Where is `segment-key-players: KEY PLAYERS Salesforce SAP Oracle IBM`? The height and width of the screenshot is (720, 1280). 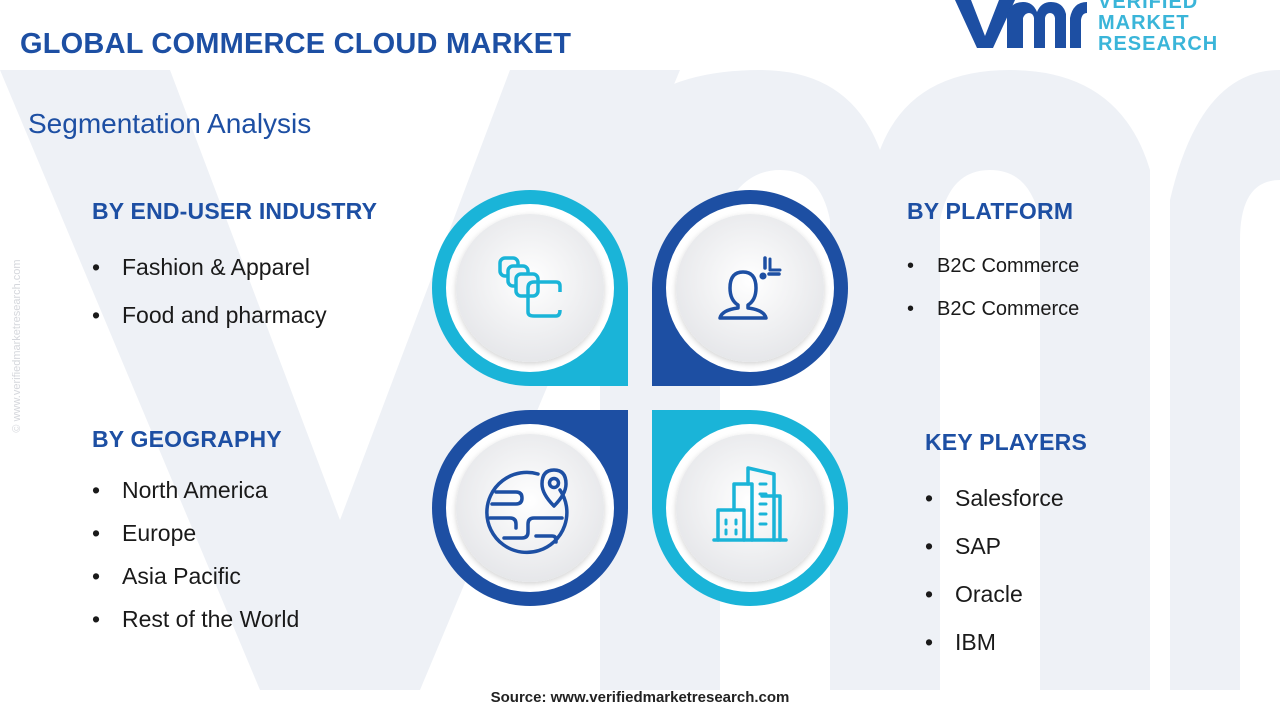 segment-key-players: KEY PLAYERS Salesforce SAP Oracle IBM is located at coordinates (1006, 547).